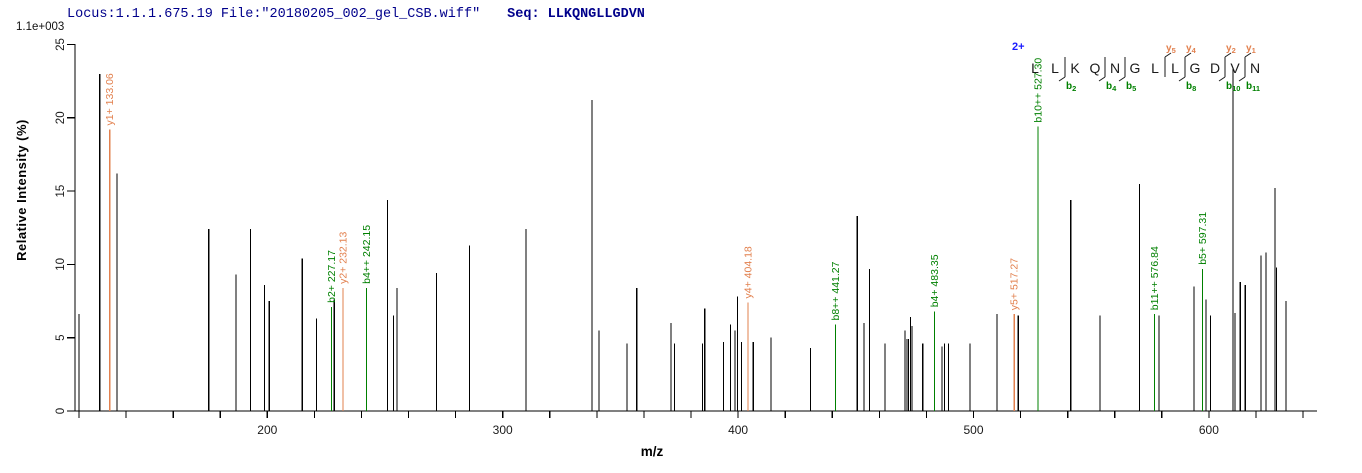 The image size is (1362, 473). What do you see at coordinates (344, 257) in the screenshot?
I see `peak-label: y2+ 232.13` at bounding box center [344, 257].